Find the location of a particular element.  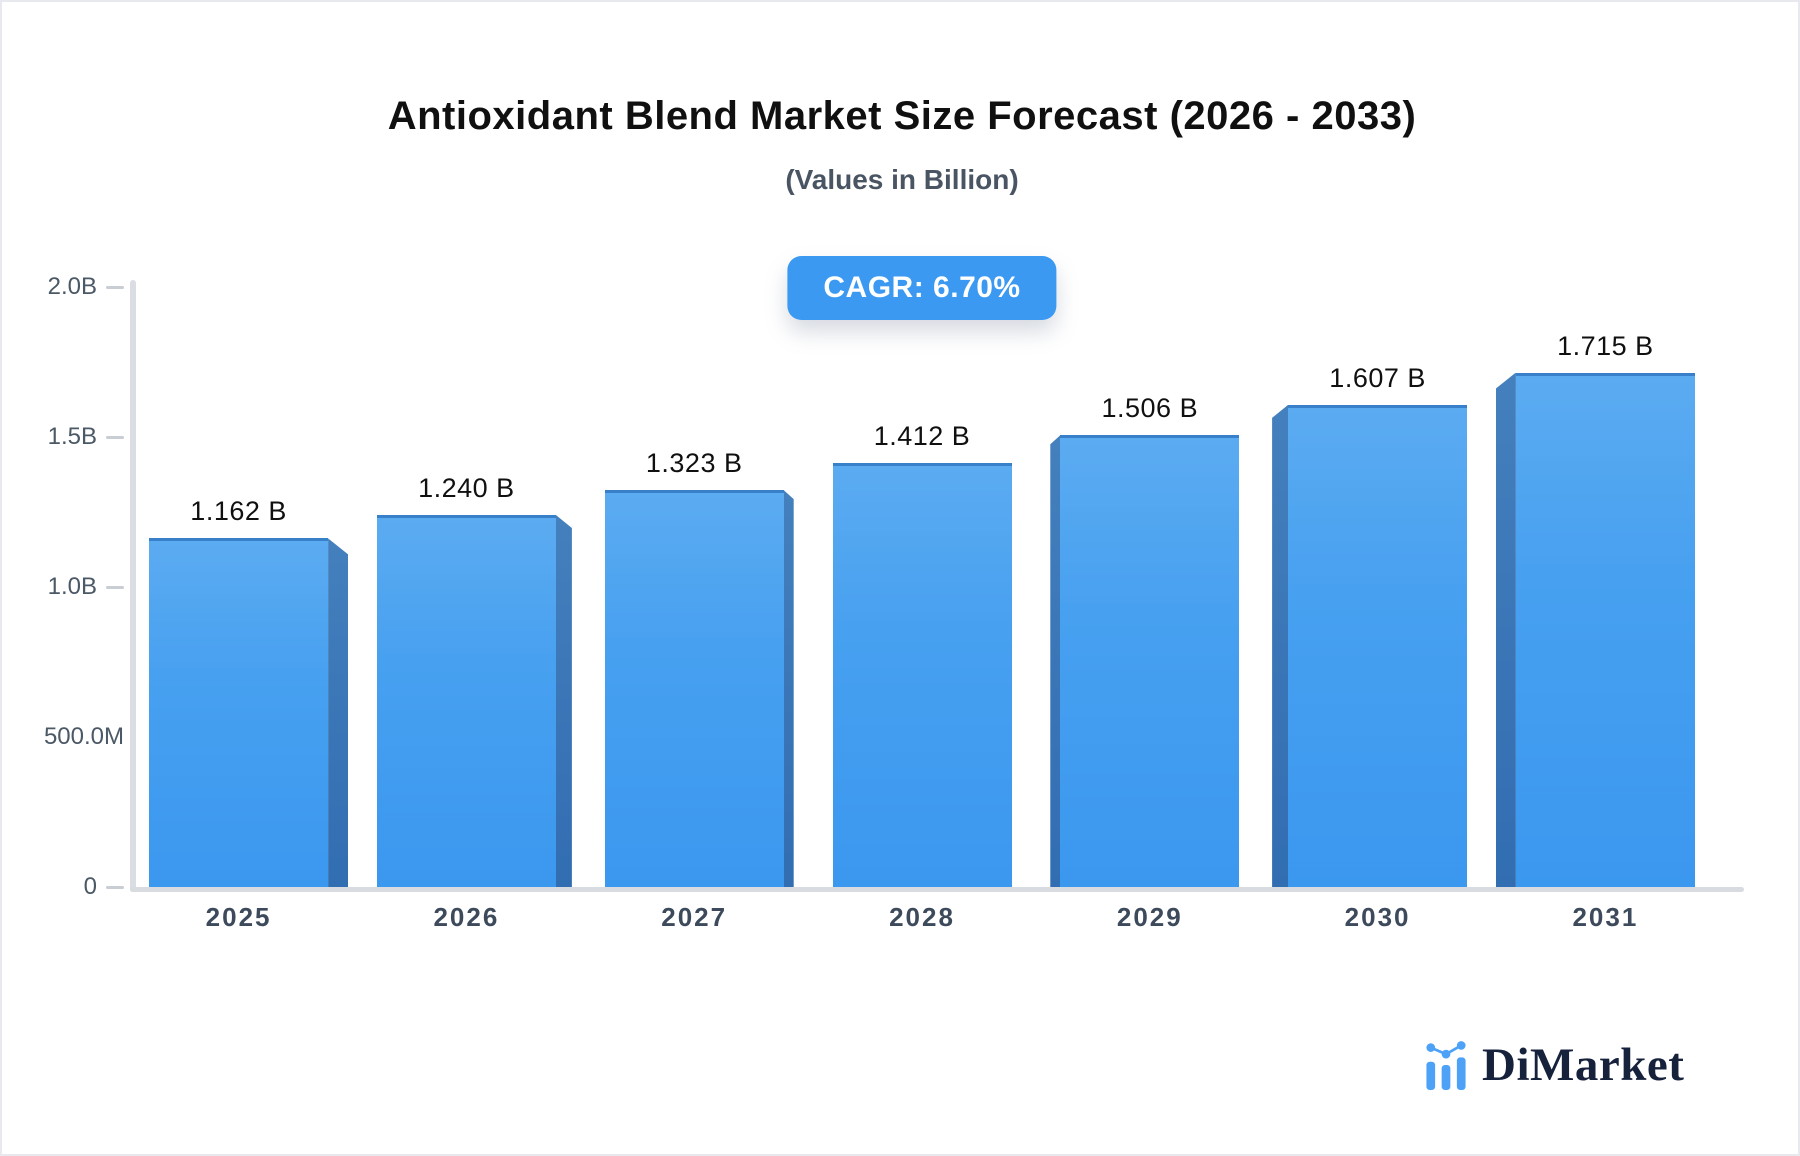

x-axis-tick-label: 2028 is located at coordinates (922, 917).